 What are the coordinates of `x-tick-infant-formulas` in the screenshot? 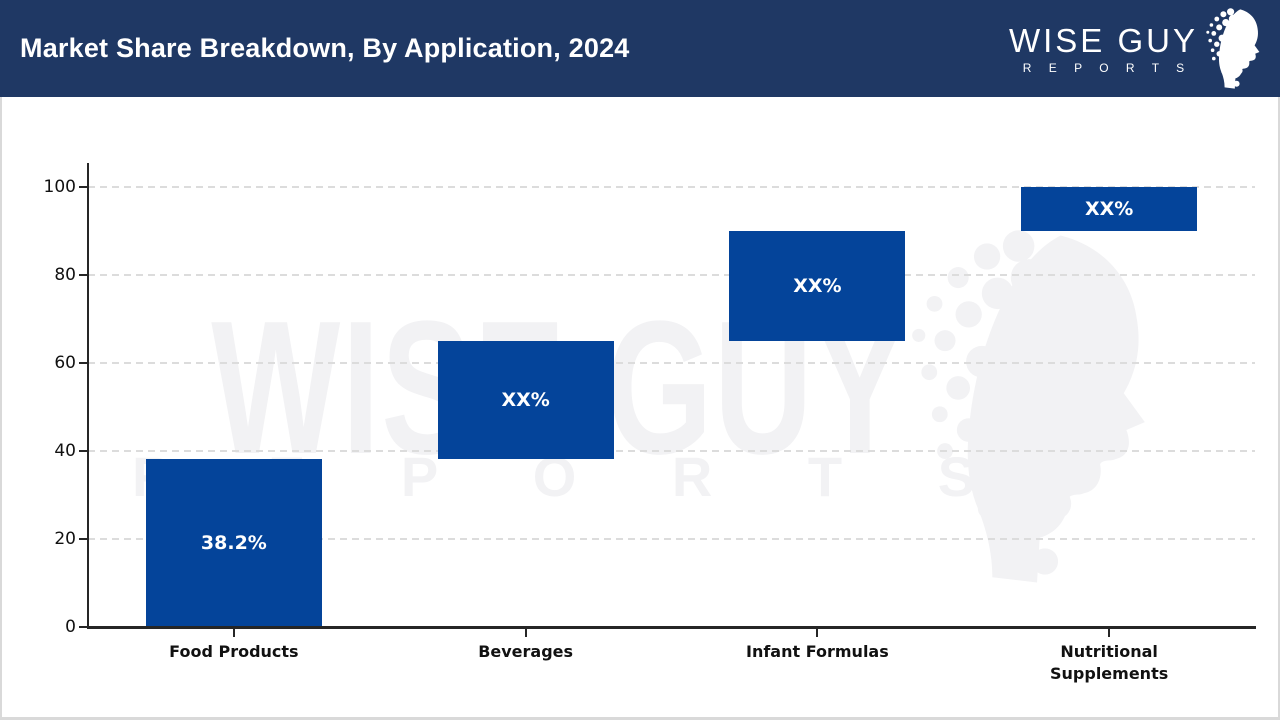 It's located at (817, 633).